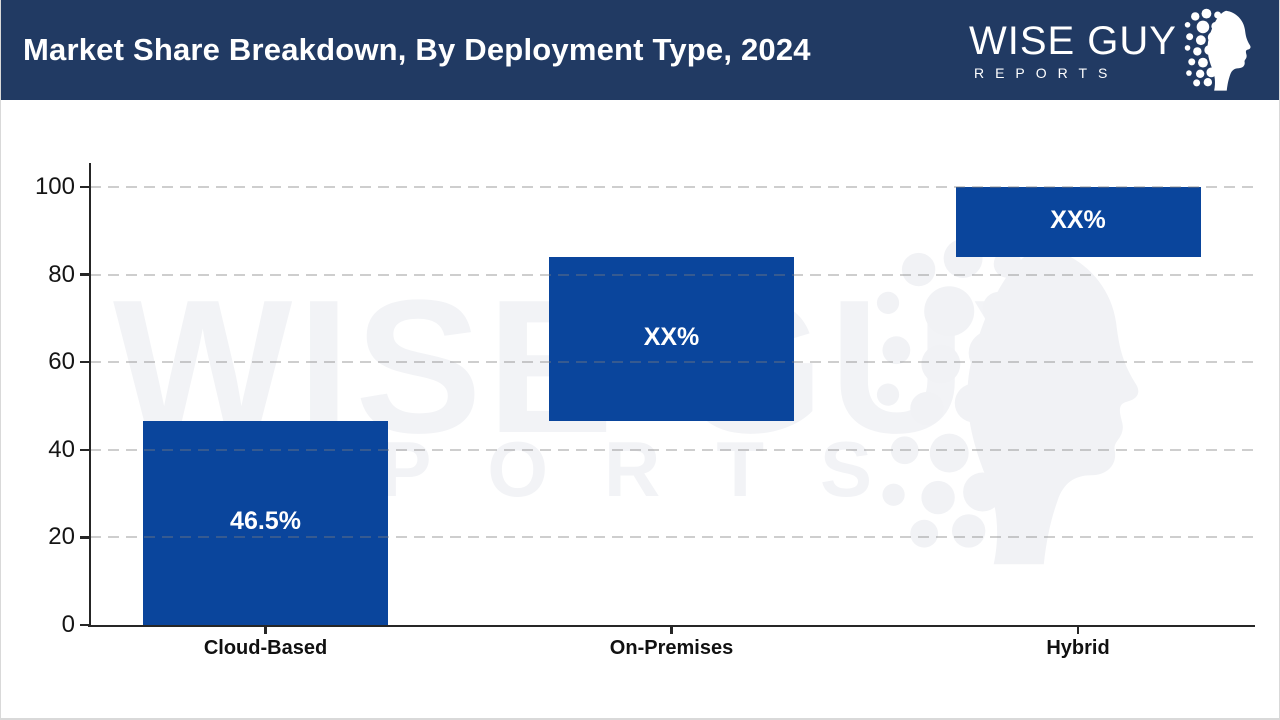  I want to click on category-label: Hybrid, so click(1078, 648).